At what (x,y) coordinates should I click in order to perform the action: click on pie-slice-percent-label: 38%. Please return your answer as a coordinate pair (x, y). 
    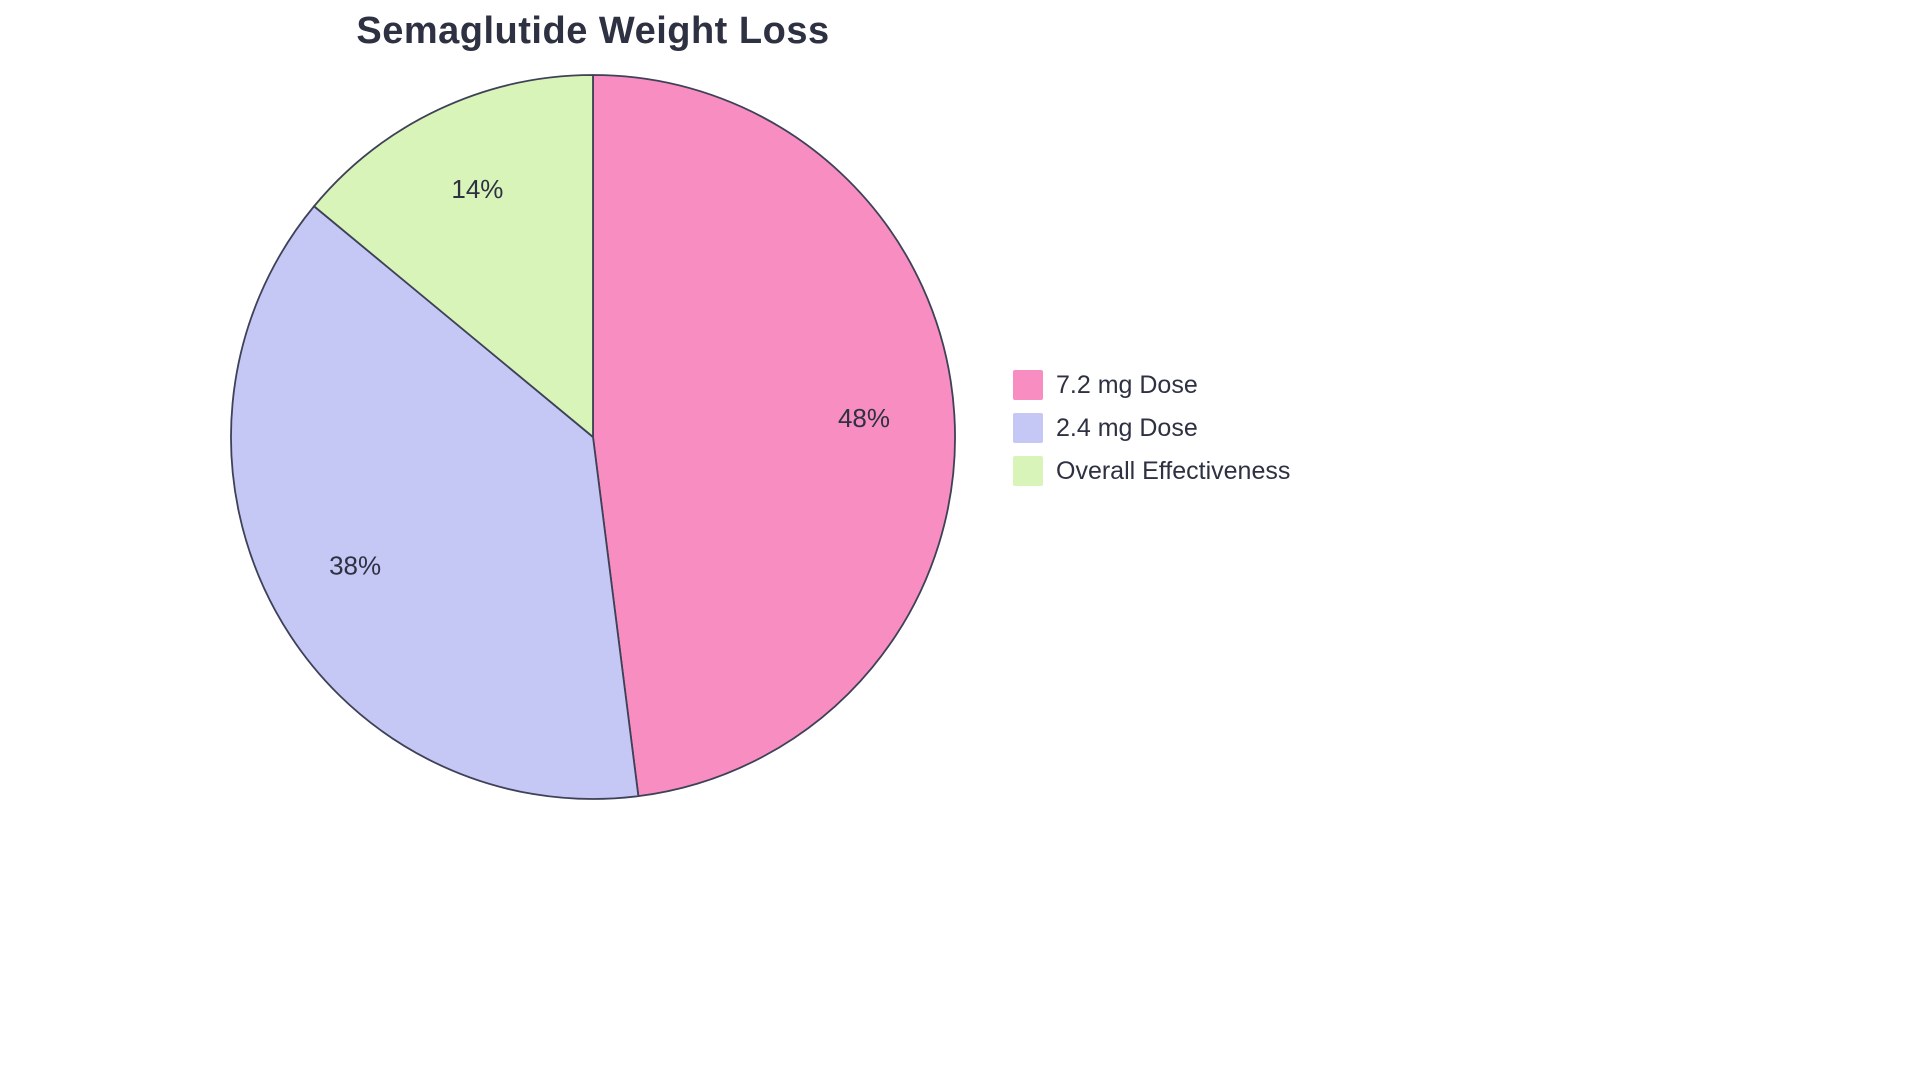
    Looking at the image, I should click on (355, 566).